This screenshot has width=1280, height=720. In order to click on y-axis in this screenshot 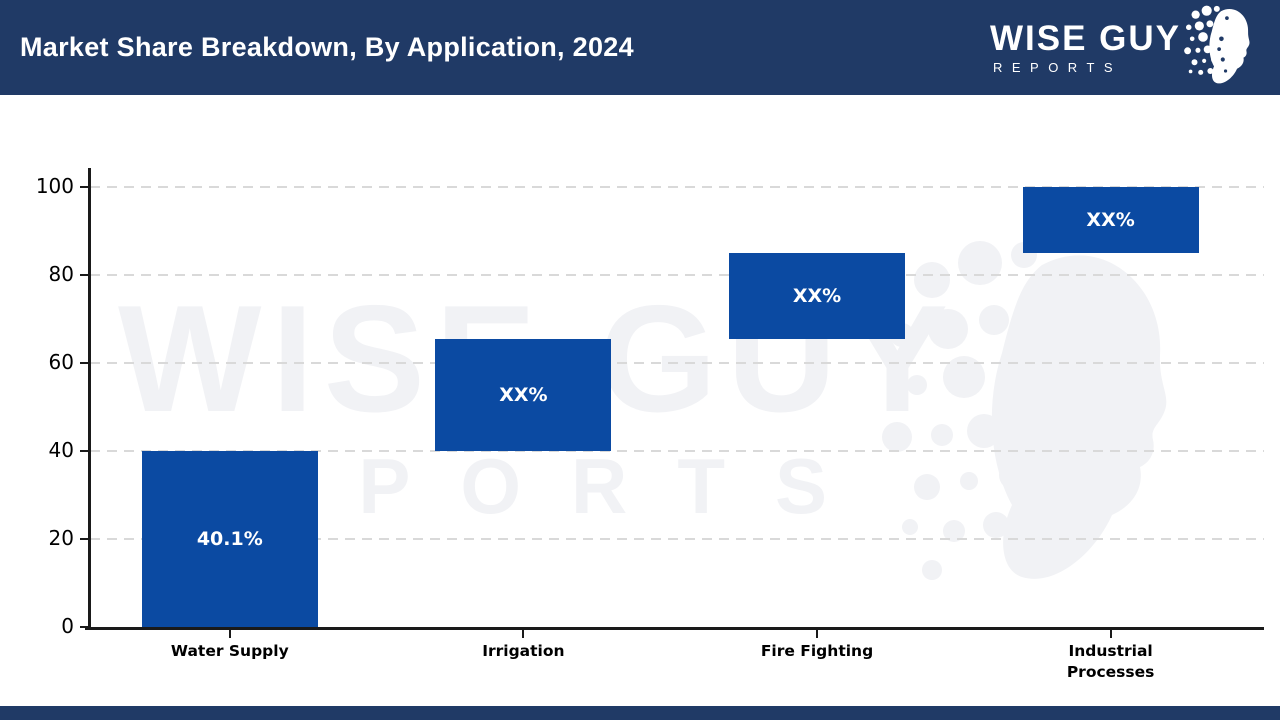, I will do `click(89, 399)`.